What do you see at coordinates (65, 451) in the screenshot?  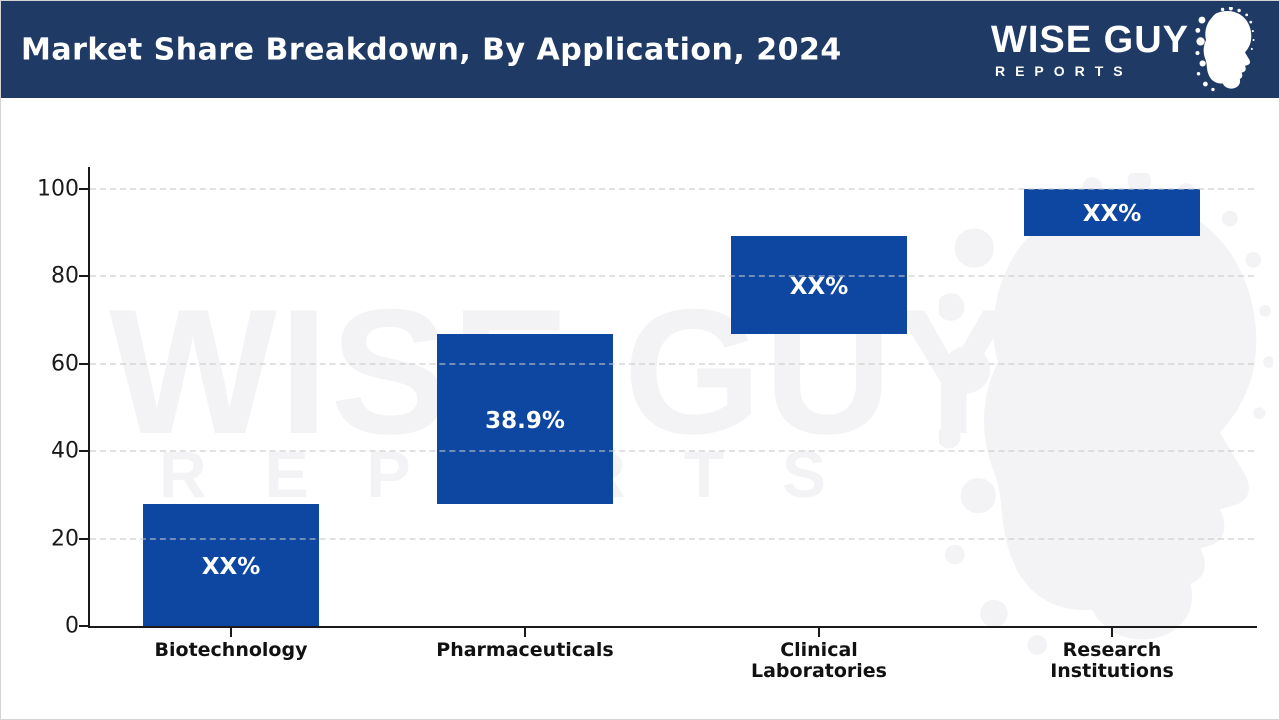 I see `y-tick-label: 40` at bounding box center [65, 451].